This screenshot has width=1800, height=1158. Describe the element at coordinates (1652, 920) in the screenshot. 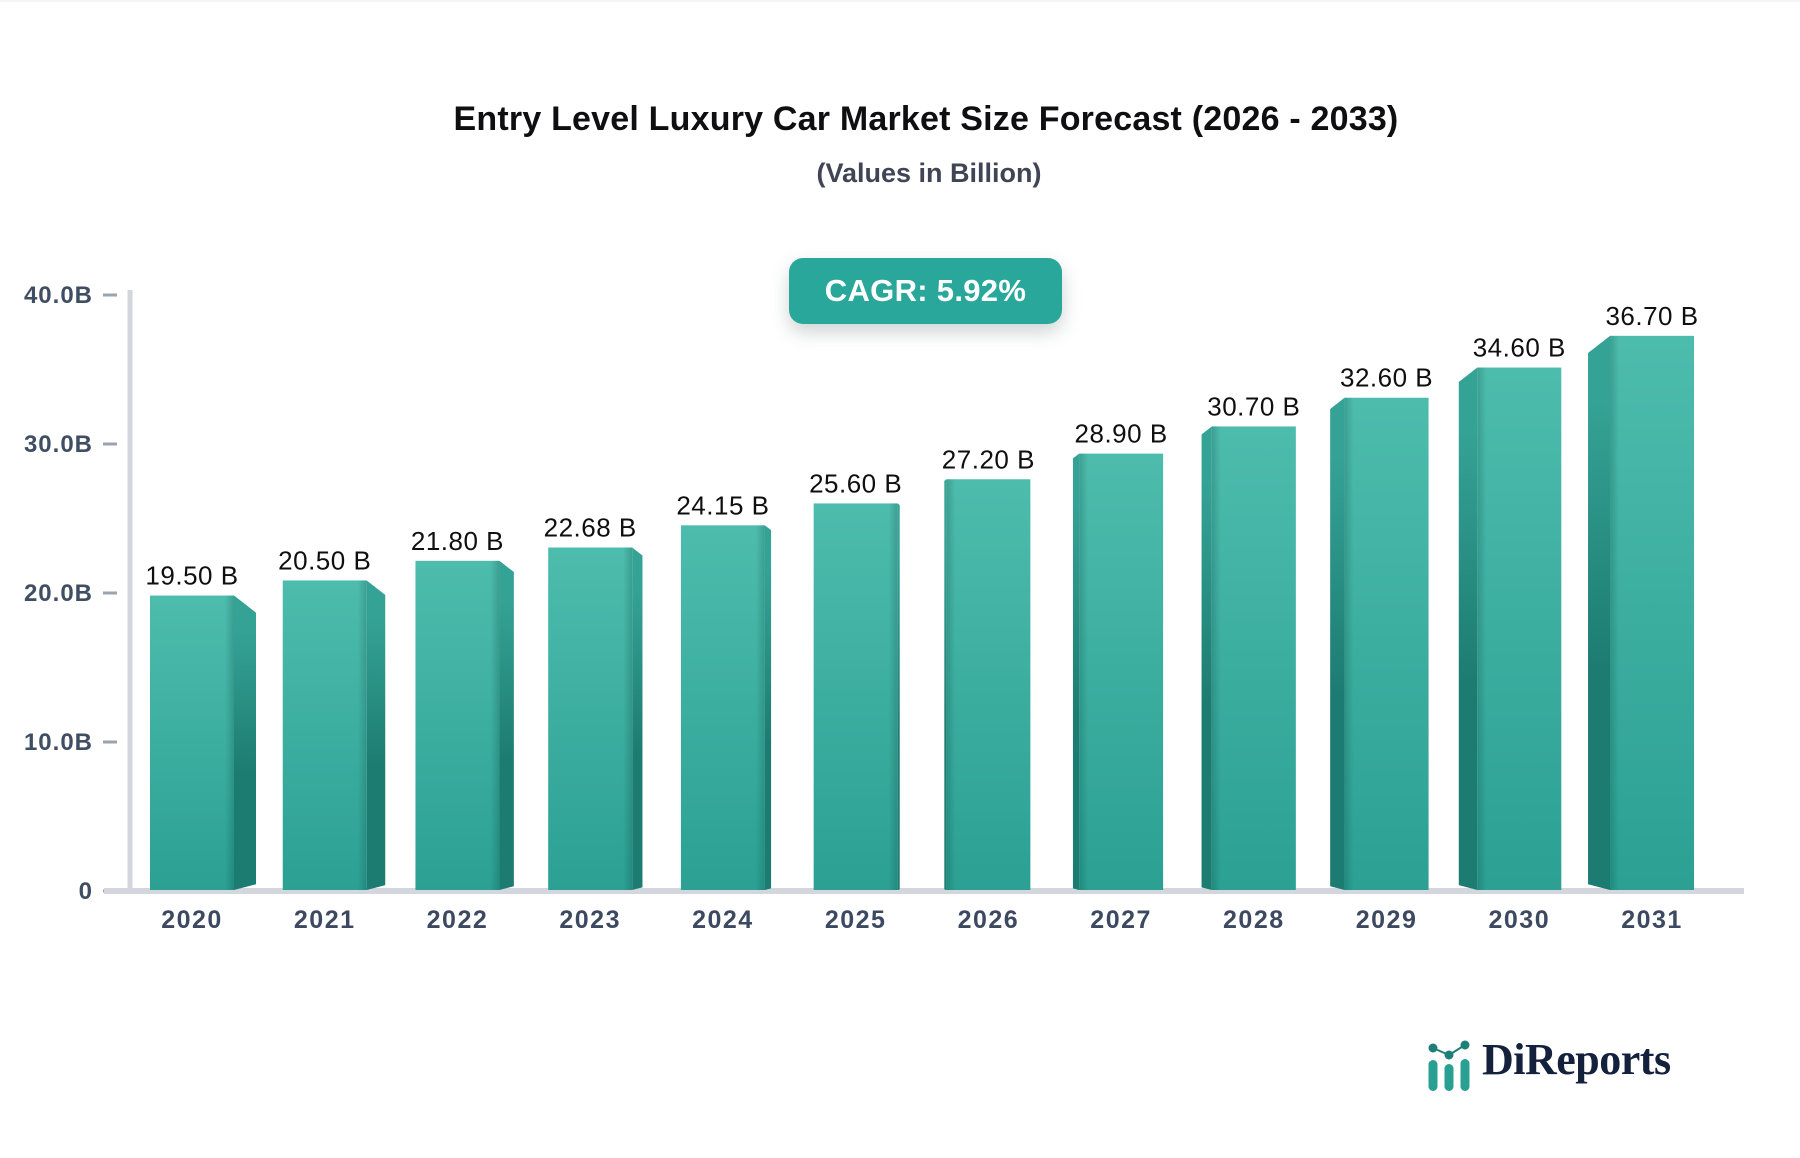

I see `x-axis-label: 2031` at that location.